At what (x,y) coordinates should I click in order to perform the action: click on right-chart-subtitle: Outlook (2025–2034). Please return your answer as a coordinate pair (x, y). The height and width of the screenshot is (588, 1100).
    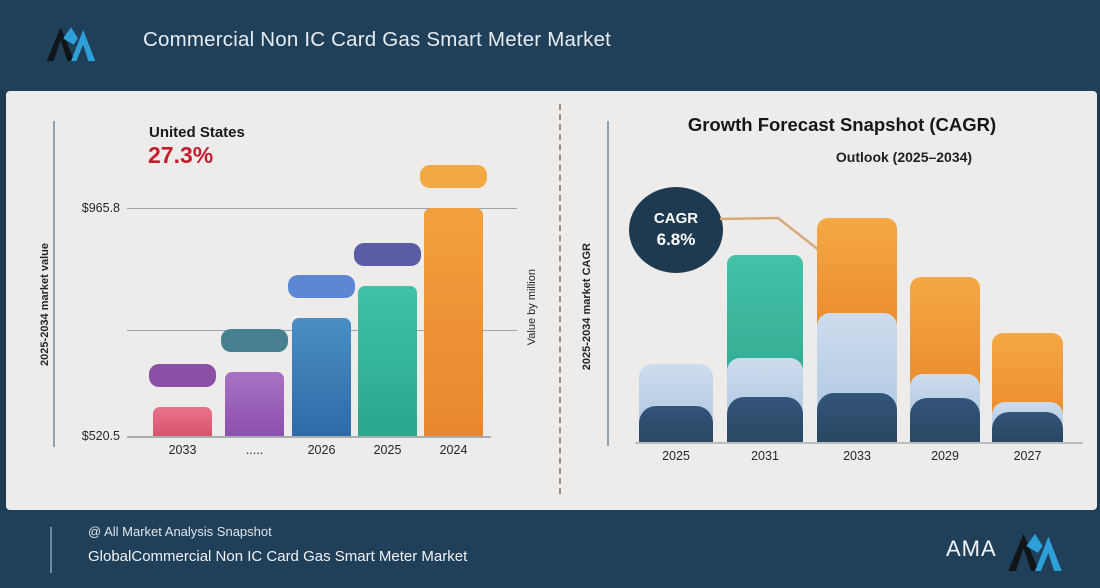
    Looking at the image, I should click on (904, 157).